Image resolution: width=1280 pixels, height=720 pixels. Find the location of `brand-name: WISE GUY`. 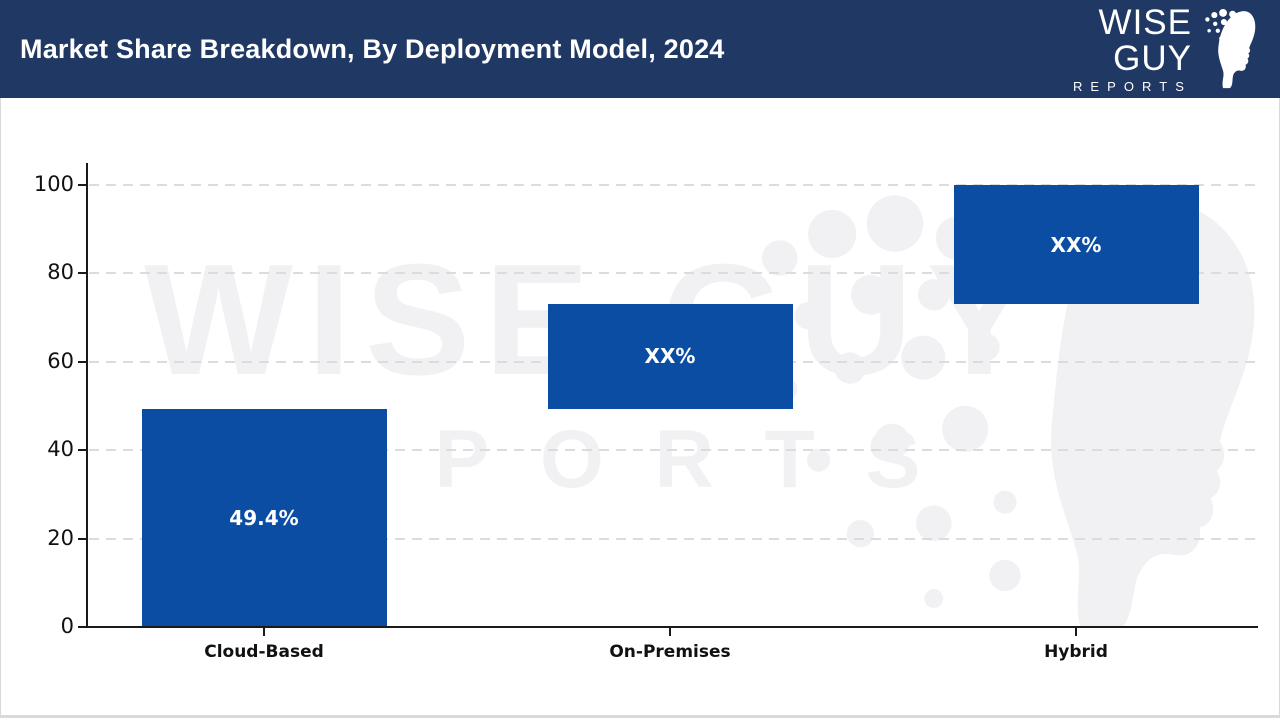

brand-name: WISE GUY is located at coordinates (1145, 40).